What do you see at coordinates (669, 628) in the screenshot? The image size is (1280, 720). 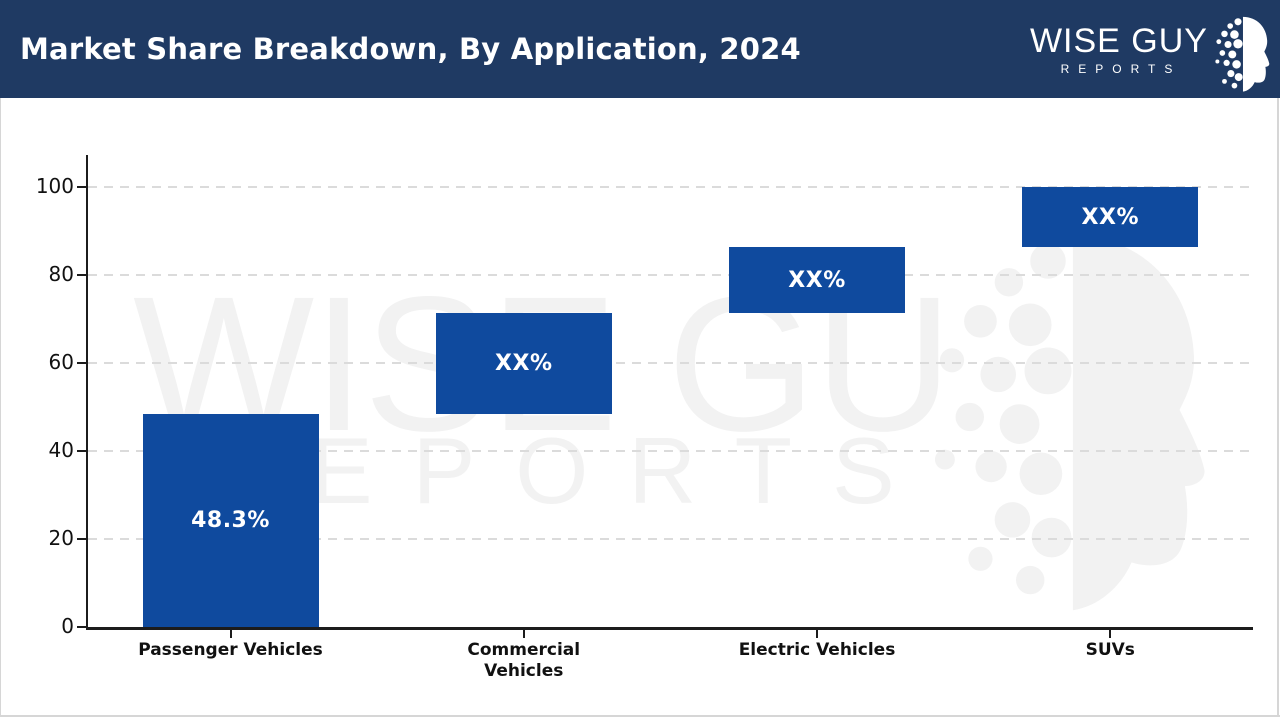 I see `x-axis-line` at bounding box center [669, 628].